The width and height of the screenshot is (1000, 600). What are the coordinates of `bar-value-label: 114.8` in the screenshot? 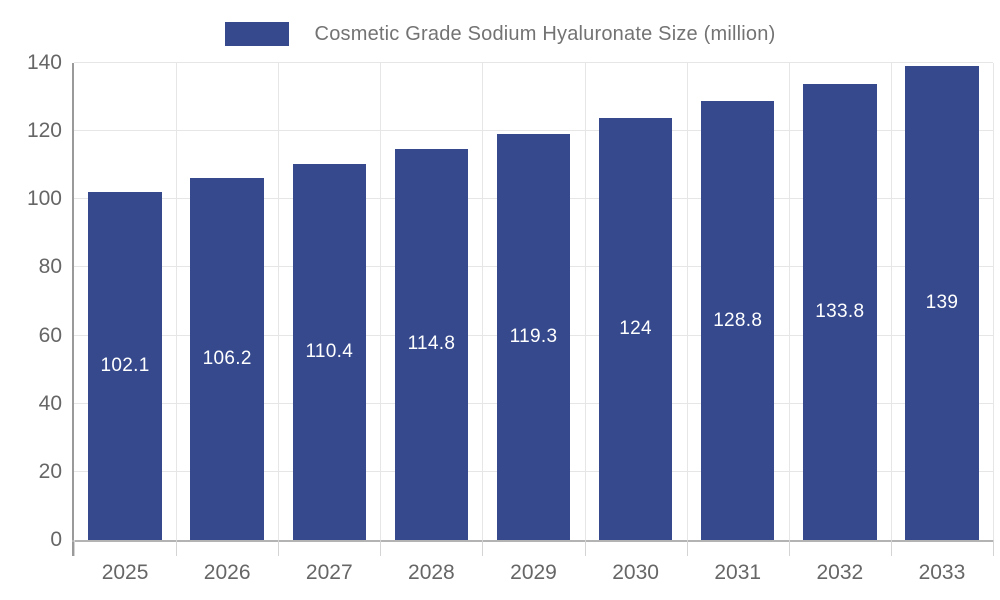 It's located at (431, 344).